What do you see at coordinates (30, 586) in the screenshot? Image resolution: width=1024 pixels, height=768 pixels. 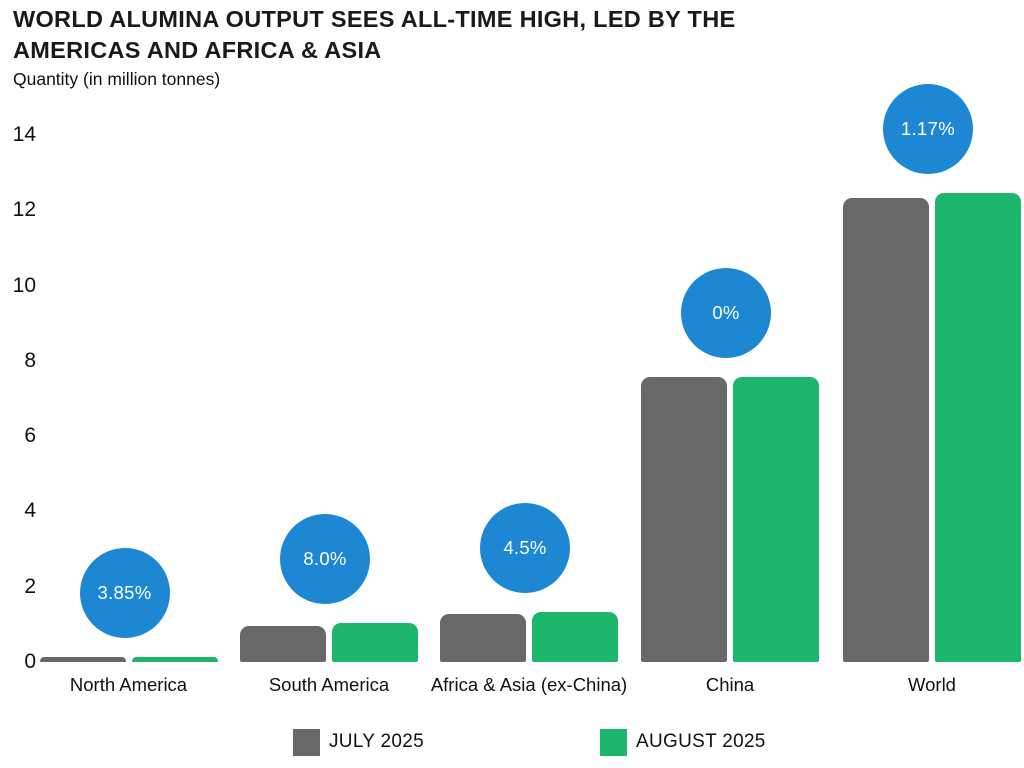 I see `y-tick-label-2: 2` at bounding box center [30, 586].